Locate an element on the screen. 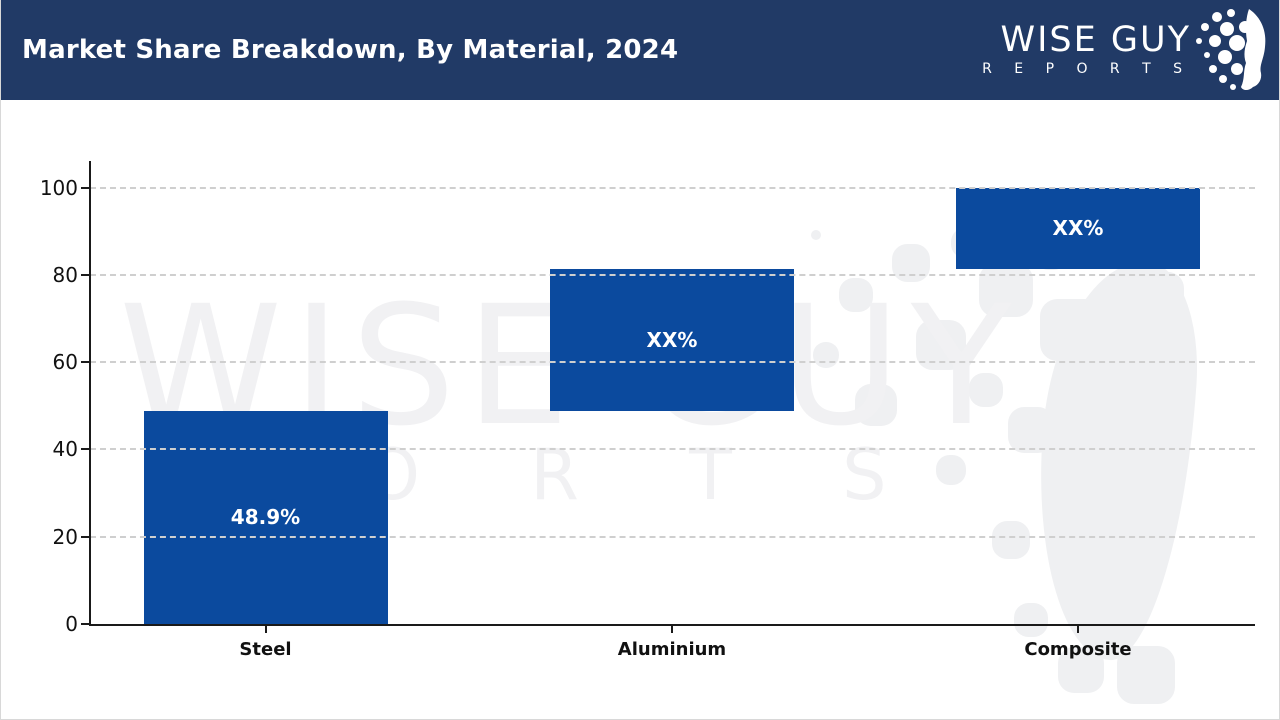 The height and width of the screenshot is (720, 1280). y-tick-label-20: 20 is located at coordinates (65, 536).